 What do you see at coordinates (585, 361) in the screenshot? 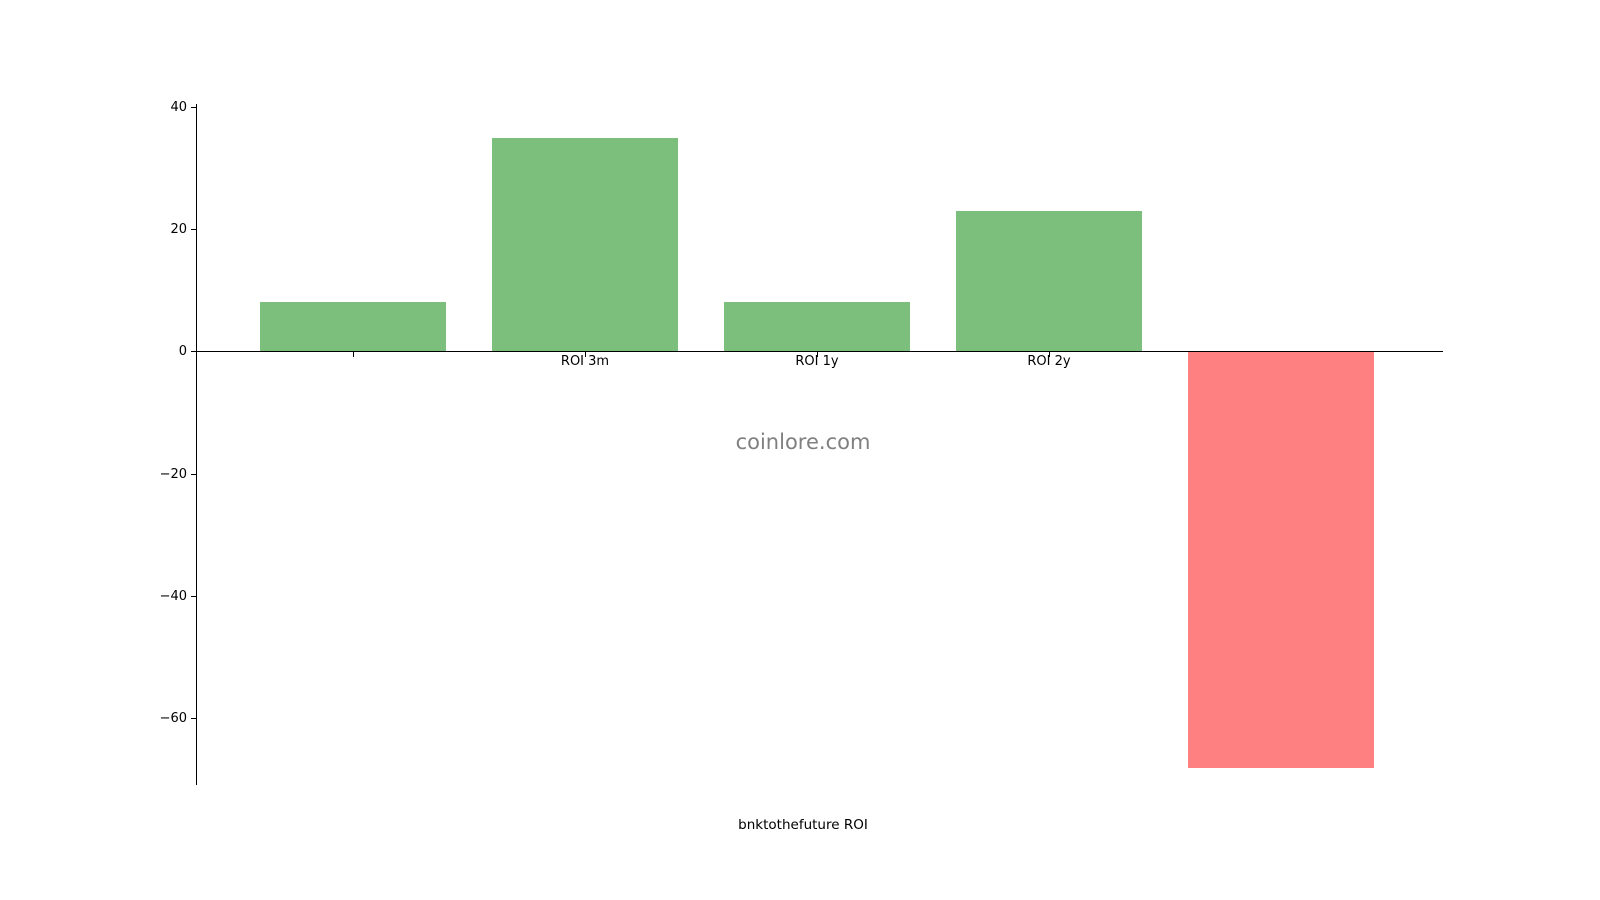
I see `x-tick-label: ROI 3m` at bounding box center [585, 361].